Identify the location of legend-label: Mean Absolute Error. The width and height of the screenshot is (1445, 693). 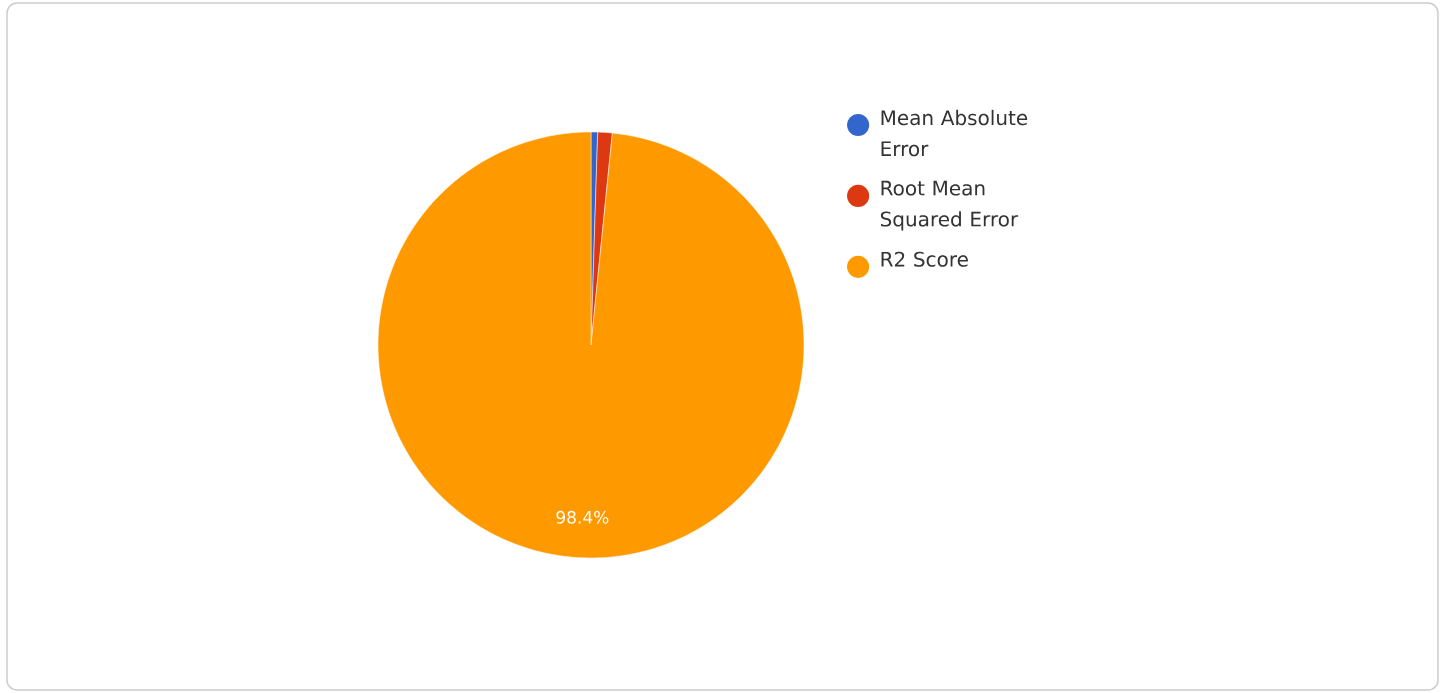
(954, 133).